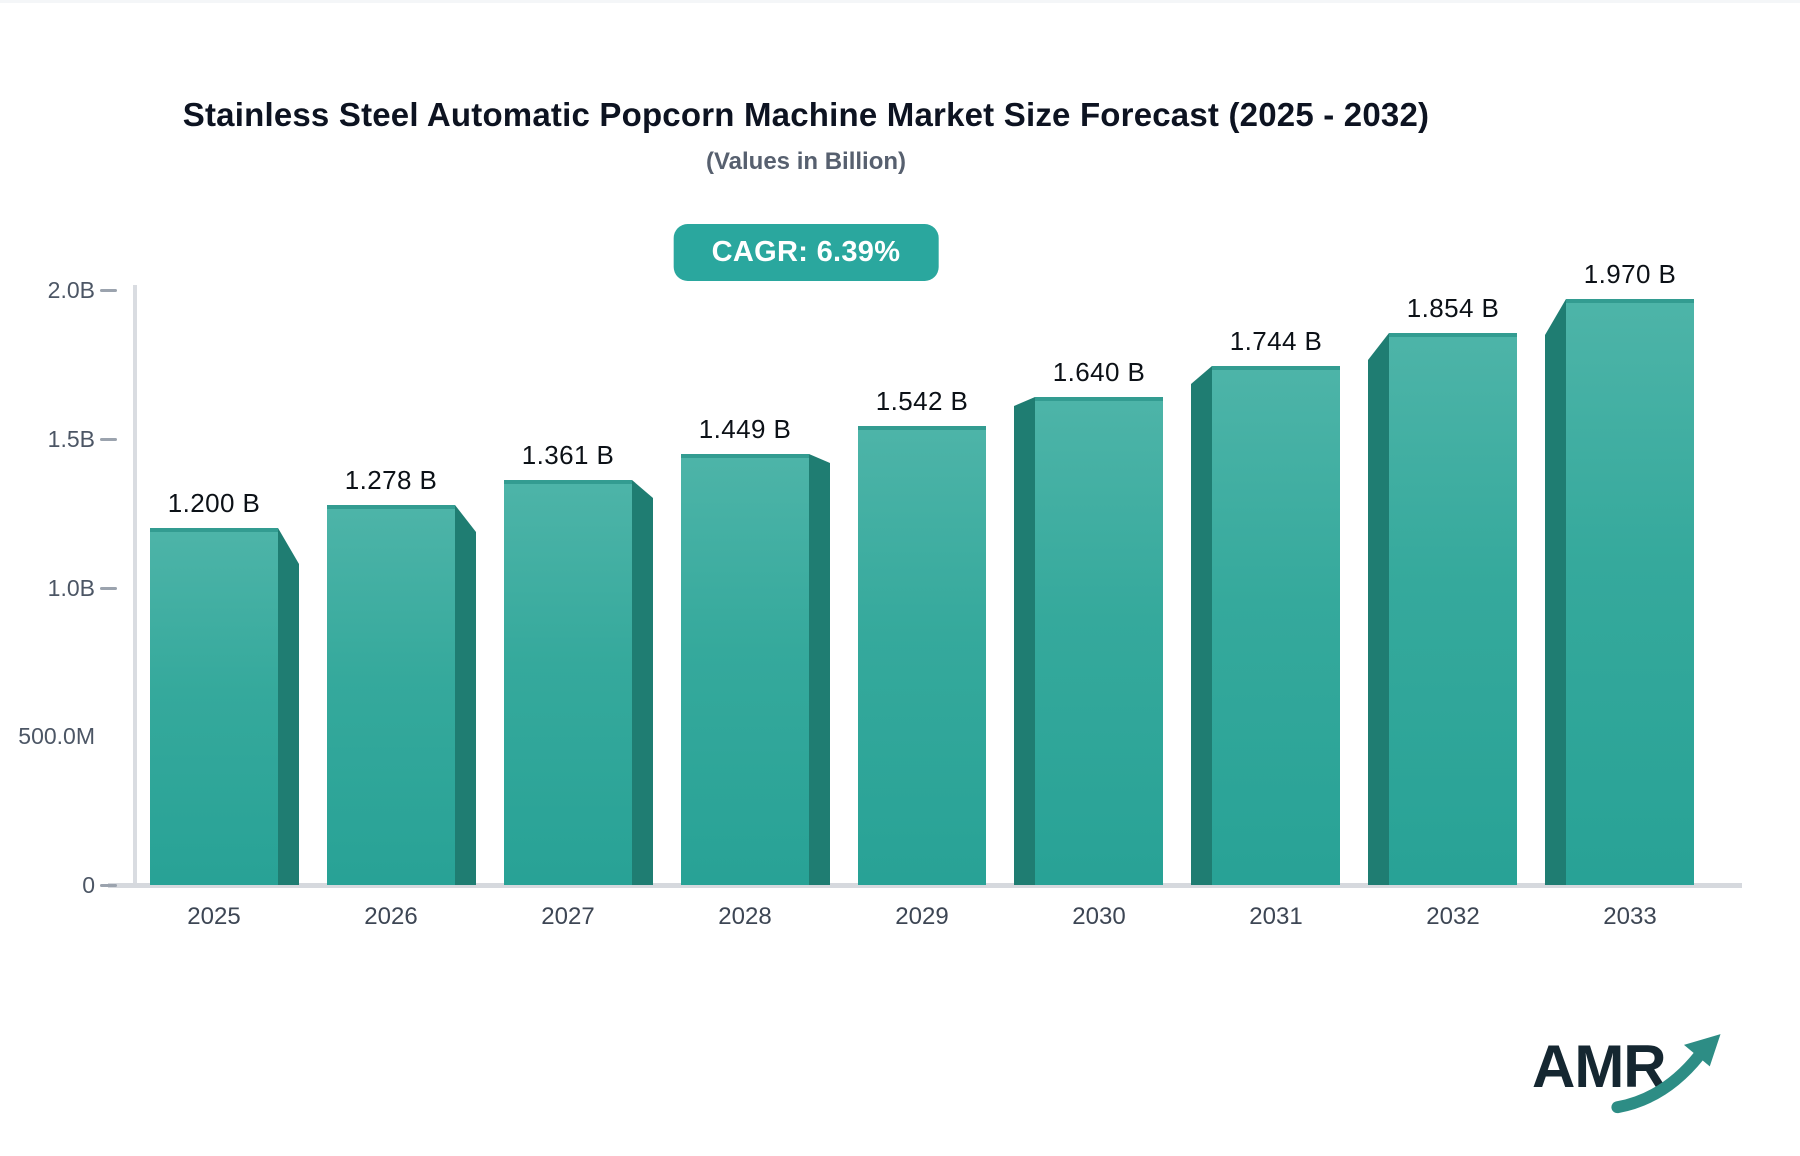 The image size is (1800, 1156). What do you see at coordinates (806, 252) in the screenshot?
I see `cagr-badge: CAGR: 6.39%` at bounding box center [806, 252].